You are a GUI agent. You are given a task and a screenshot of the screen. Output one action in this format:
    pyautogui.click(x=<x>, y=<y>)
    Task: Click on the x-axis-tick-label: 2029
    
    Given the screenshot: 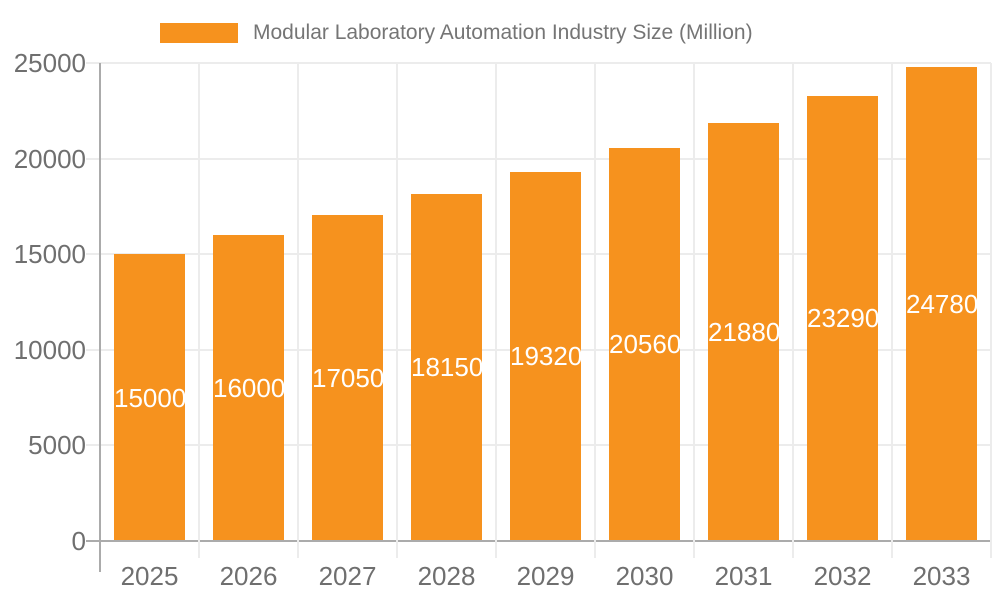 What is the action you would take?
    pyautogui.click(x=545, y=576)
    